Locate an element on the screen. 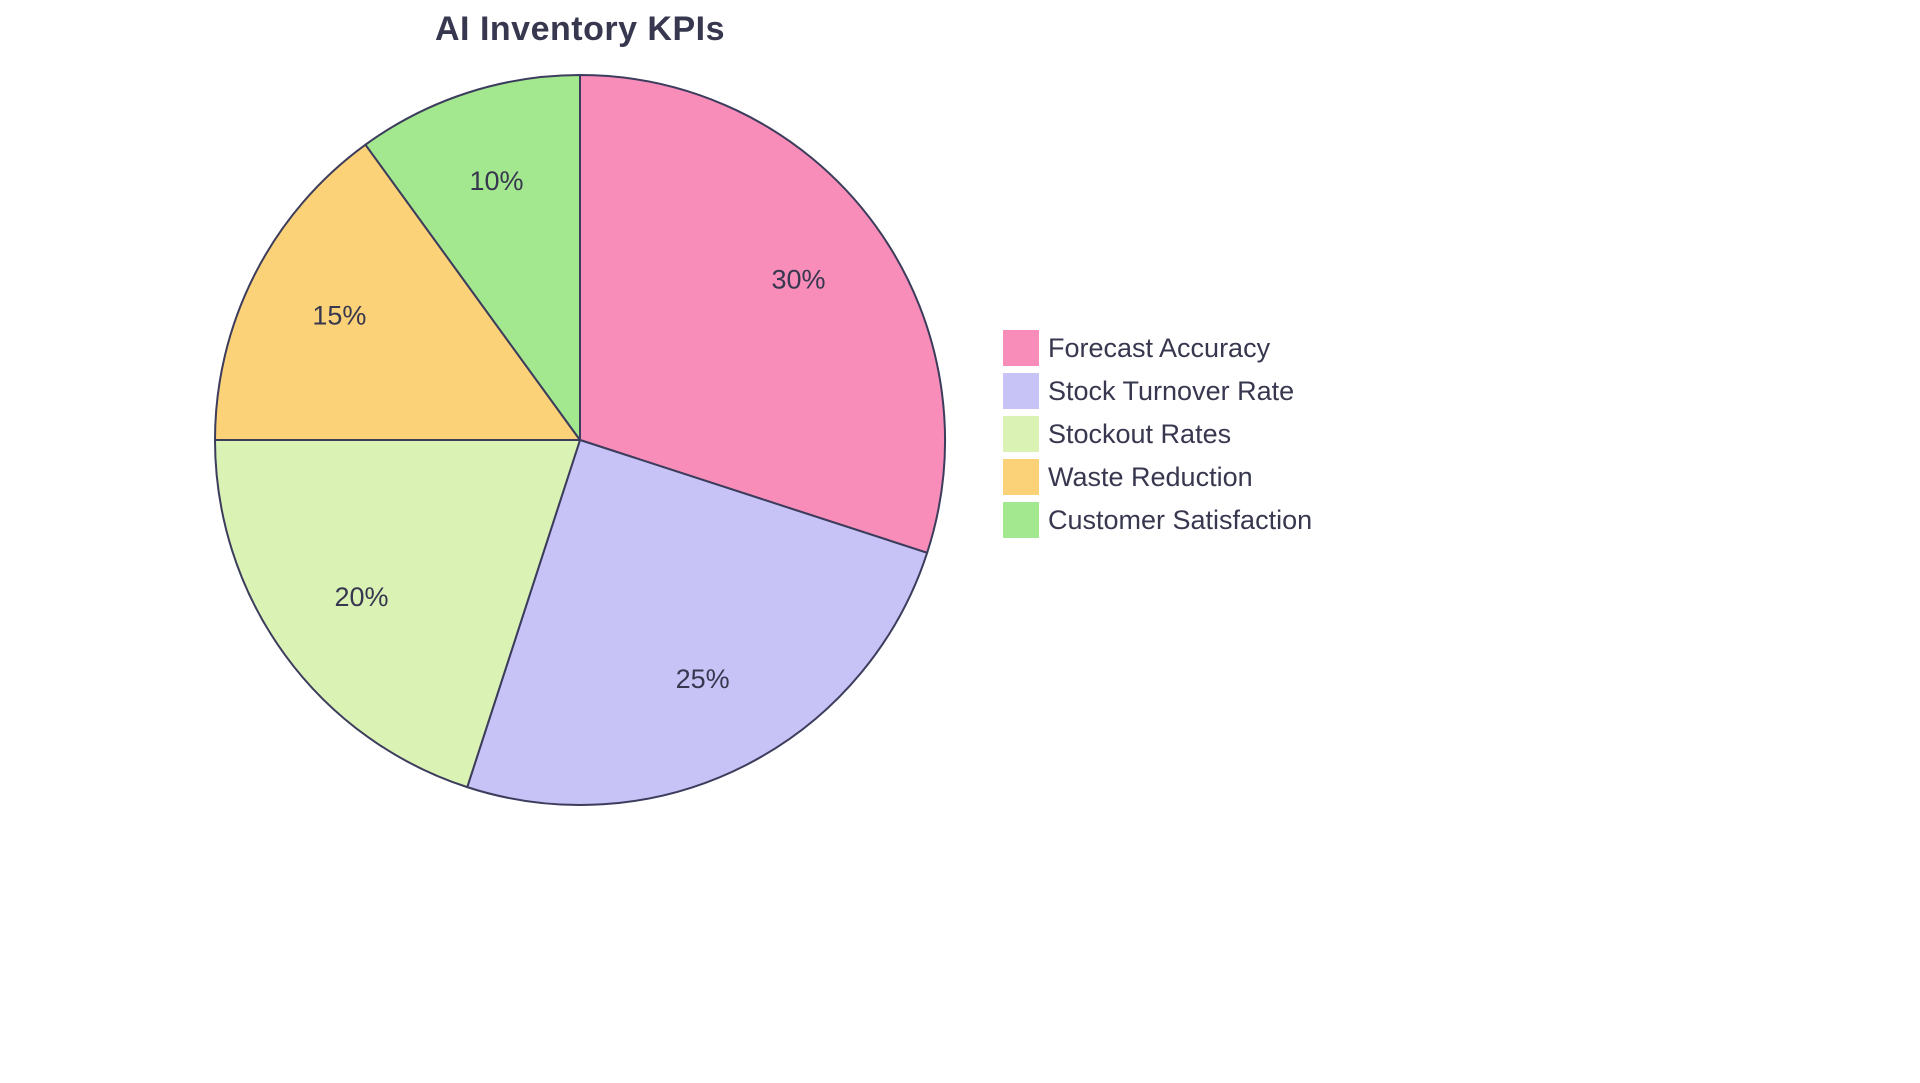 The image size is (1920, 1083). slice-value-label: 25% is located at coordinates (703, 679).